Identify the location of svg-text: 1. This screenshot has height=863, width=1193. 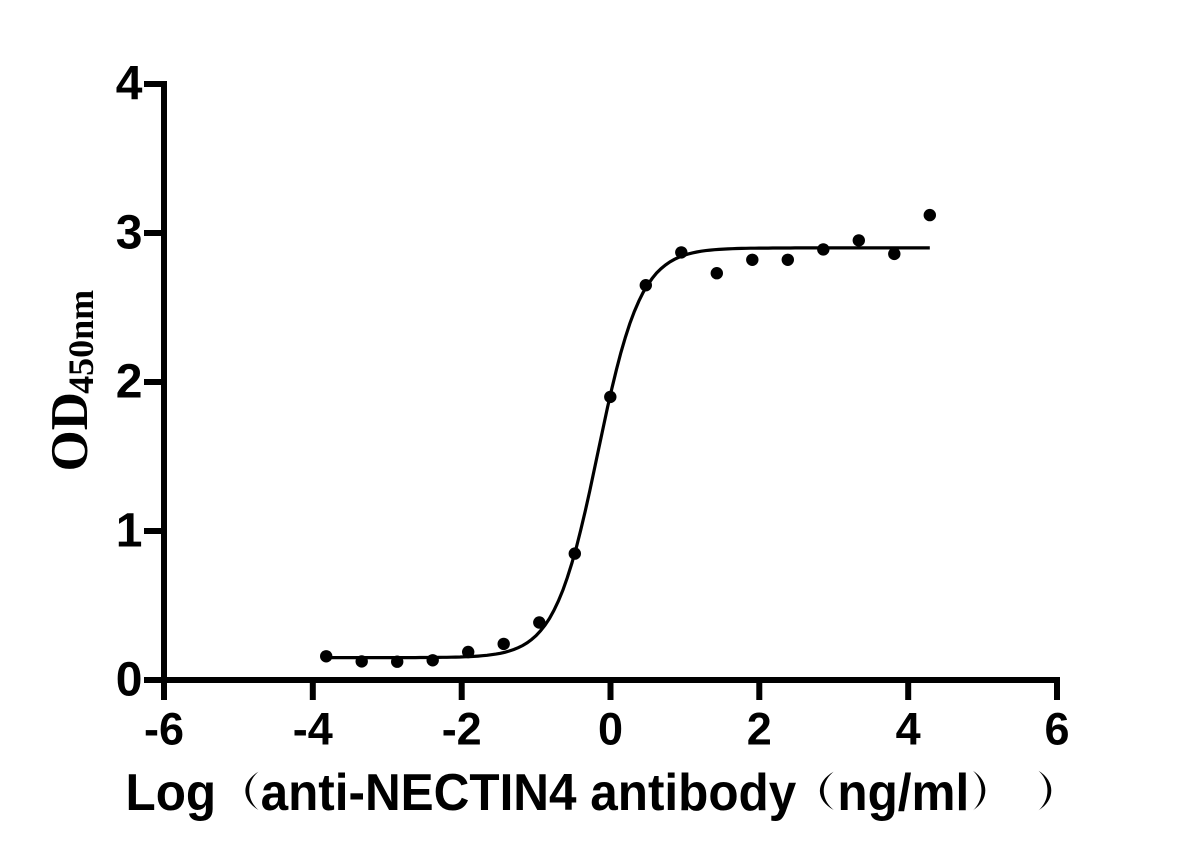
(129, 531).